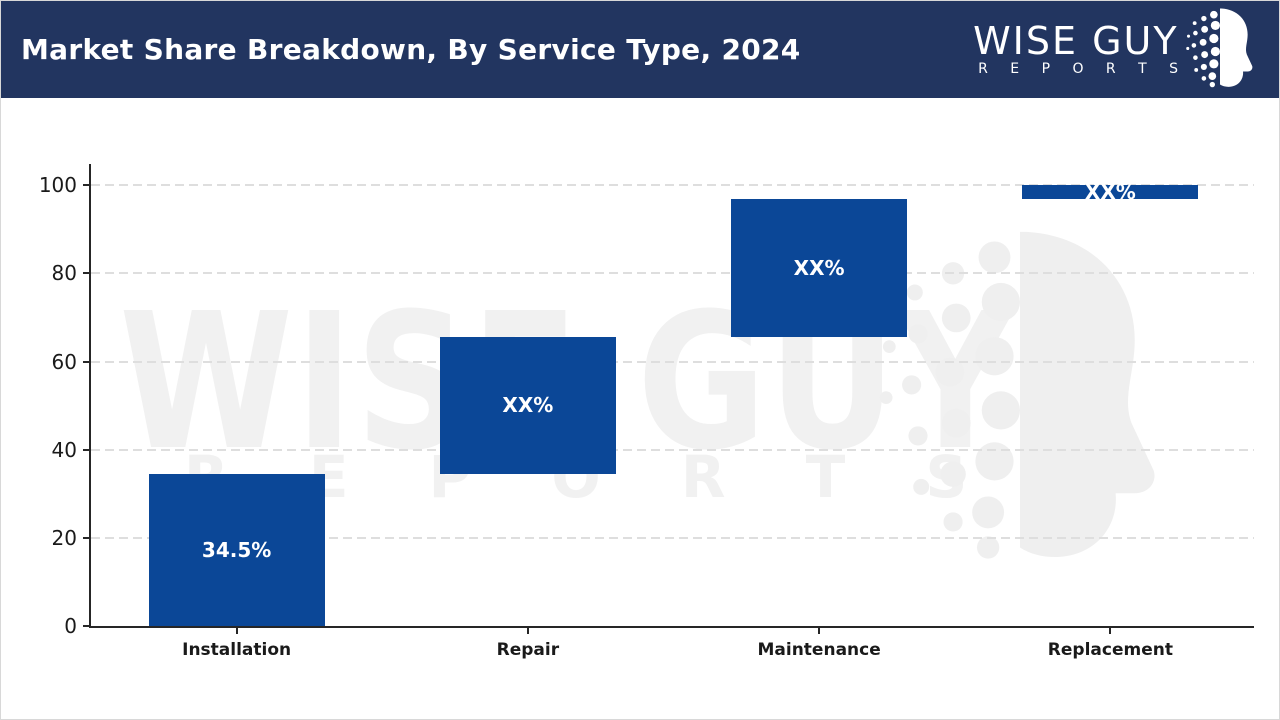 Image resolution: width=1280 pixels, height=720 pixels. Describe the element at coordinates (70, 626) in the screenshot. I see `y-tick-label-0: 0` at that location.